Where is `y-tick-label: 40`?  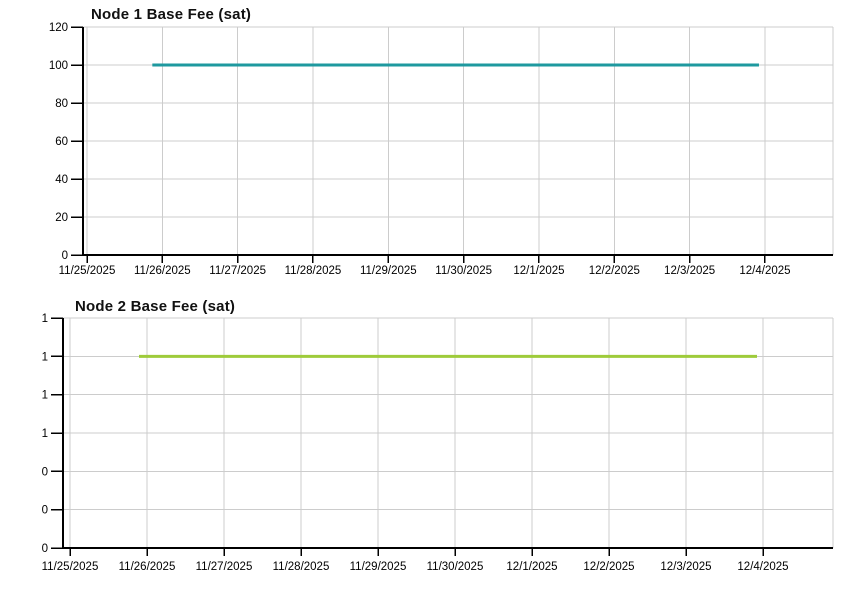
y-tick-label: 40 is located at coordinates (61, 180).